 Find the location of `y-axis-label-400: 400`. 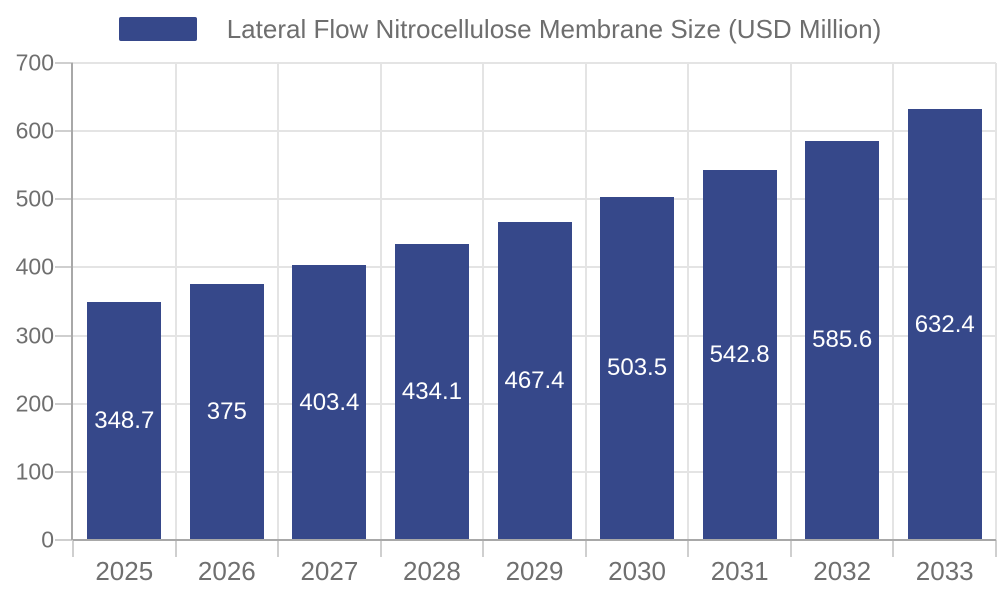

y-axis-label-400: 400 is located at coordinates (34, 266).